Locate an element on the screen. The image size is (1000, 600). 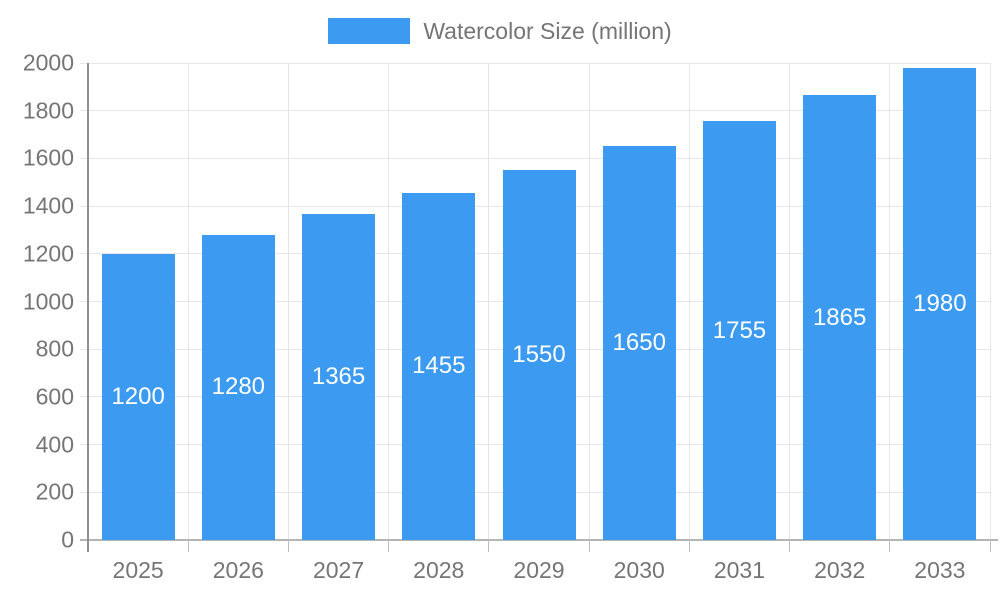
bar-2033 is located at coordinates (940, 303).